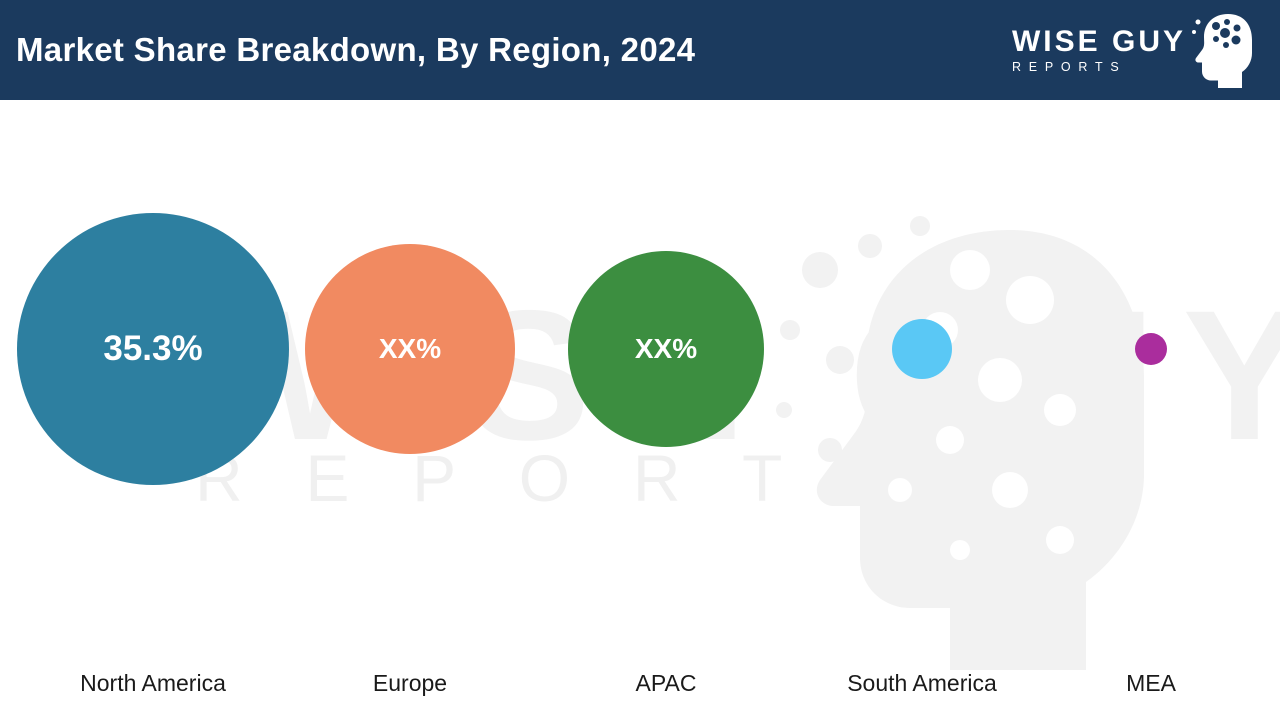 This screenshot has height=720, width=1280. What do you see at coordinates (356, 49) in the screenshot?
I see `page-title: Market Share Breakdown, By Region, 2024` at bounding box center [356, 49].